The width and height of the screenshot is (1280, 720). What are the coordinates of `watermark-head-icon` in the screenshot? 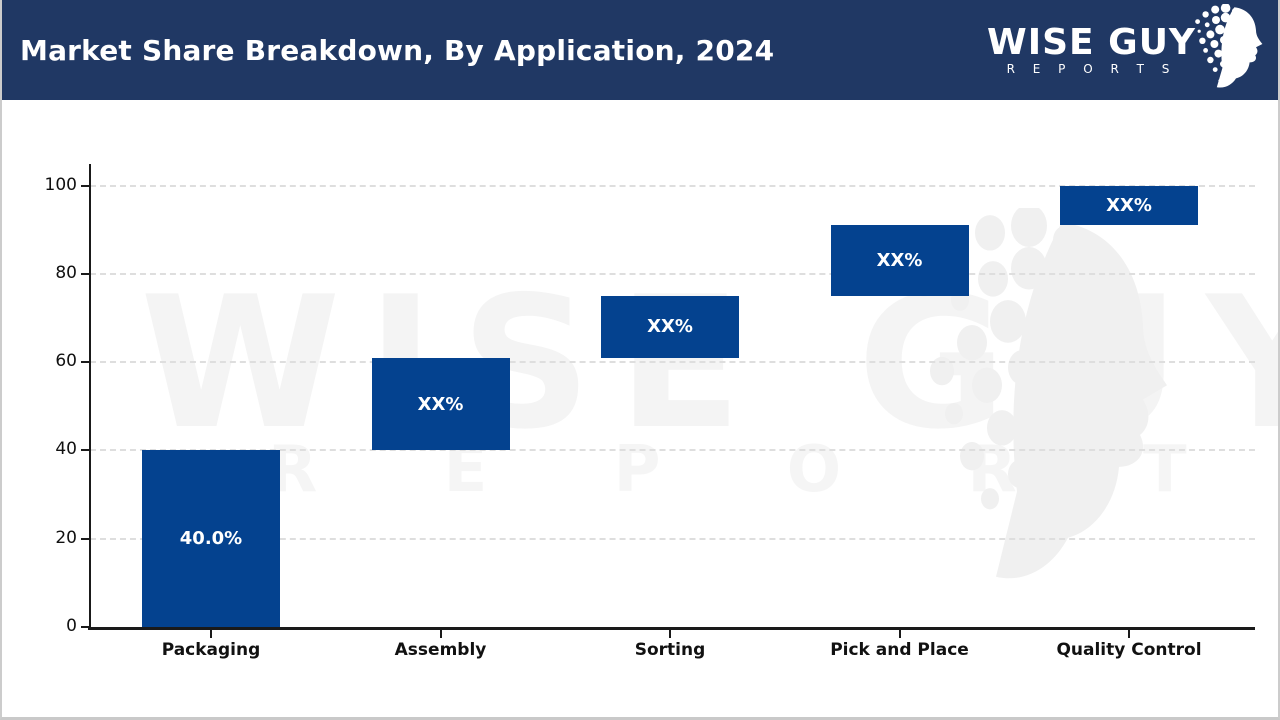 It's located at (1038, 403).